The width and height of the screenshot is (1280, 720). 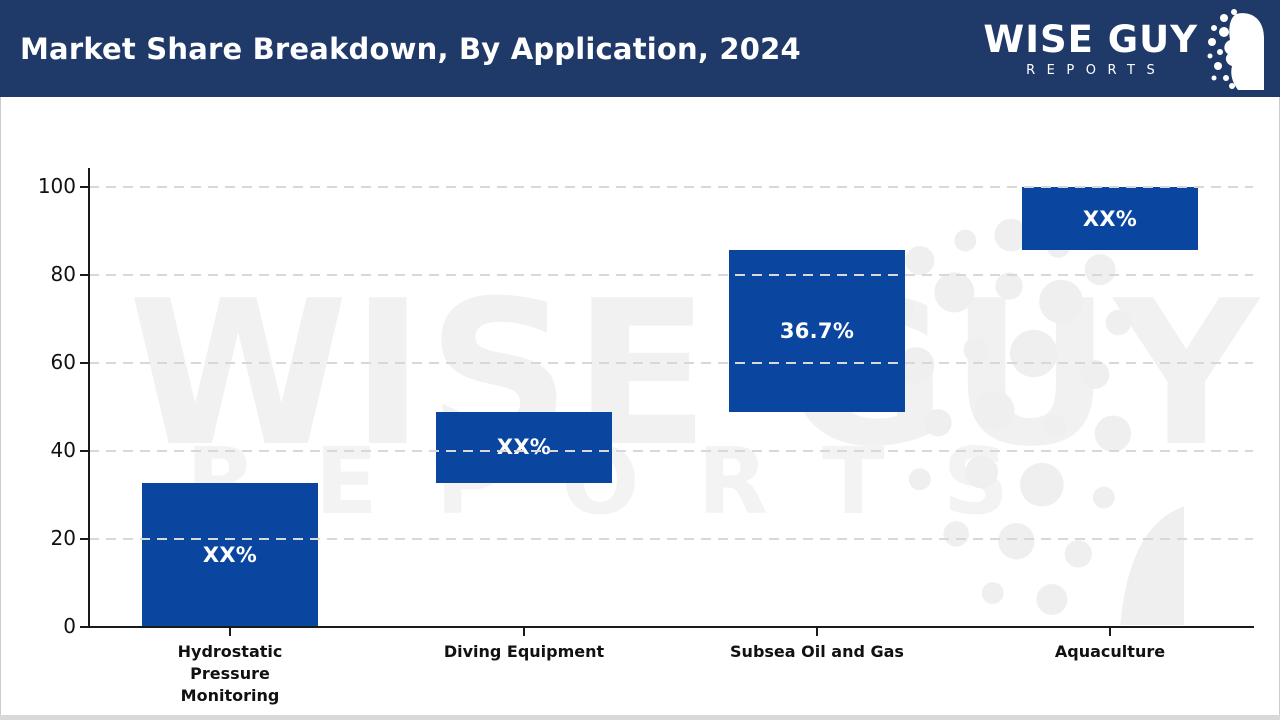 I want to click on y-tick-label: 100, so click(x=56, y=186).